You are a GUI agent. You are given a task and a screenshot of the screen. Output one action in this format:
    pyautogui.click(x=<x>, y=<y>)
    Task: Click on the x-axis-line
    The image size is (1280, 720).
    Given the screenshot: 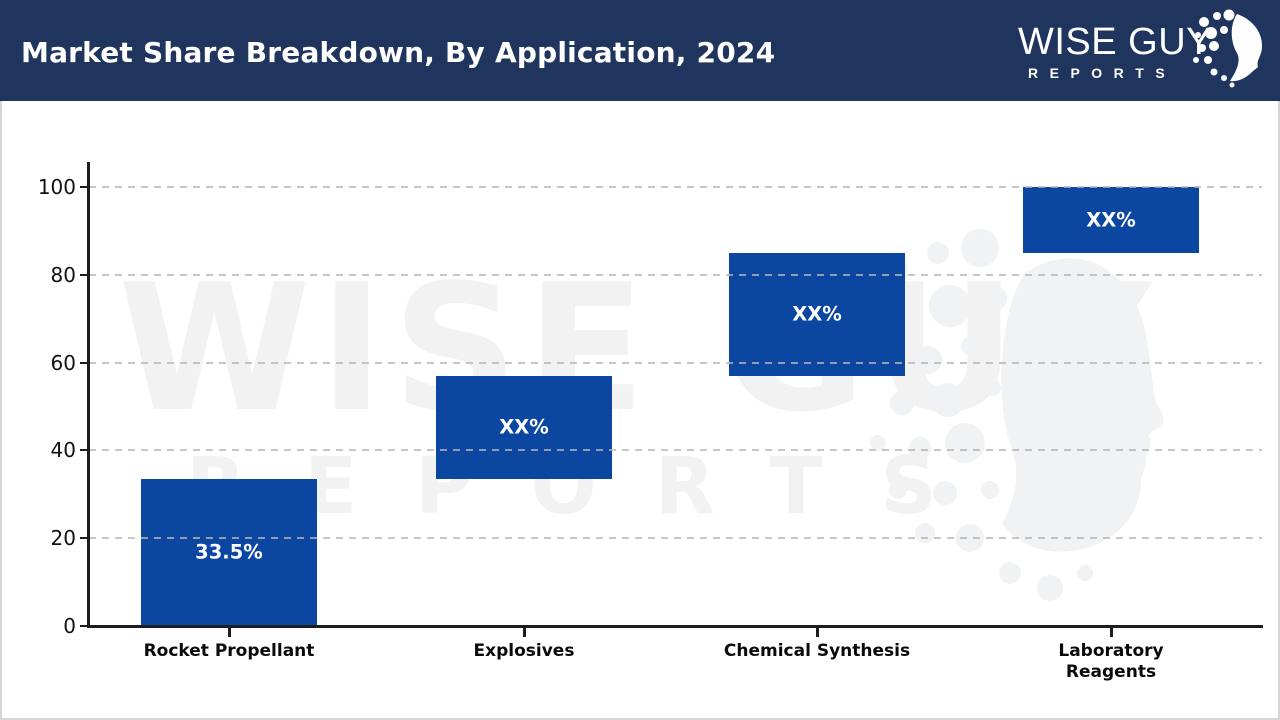 What is the action you would take?
    pyautogui.click(x=675, y=626)
    